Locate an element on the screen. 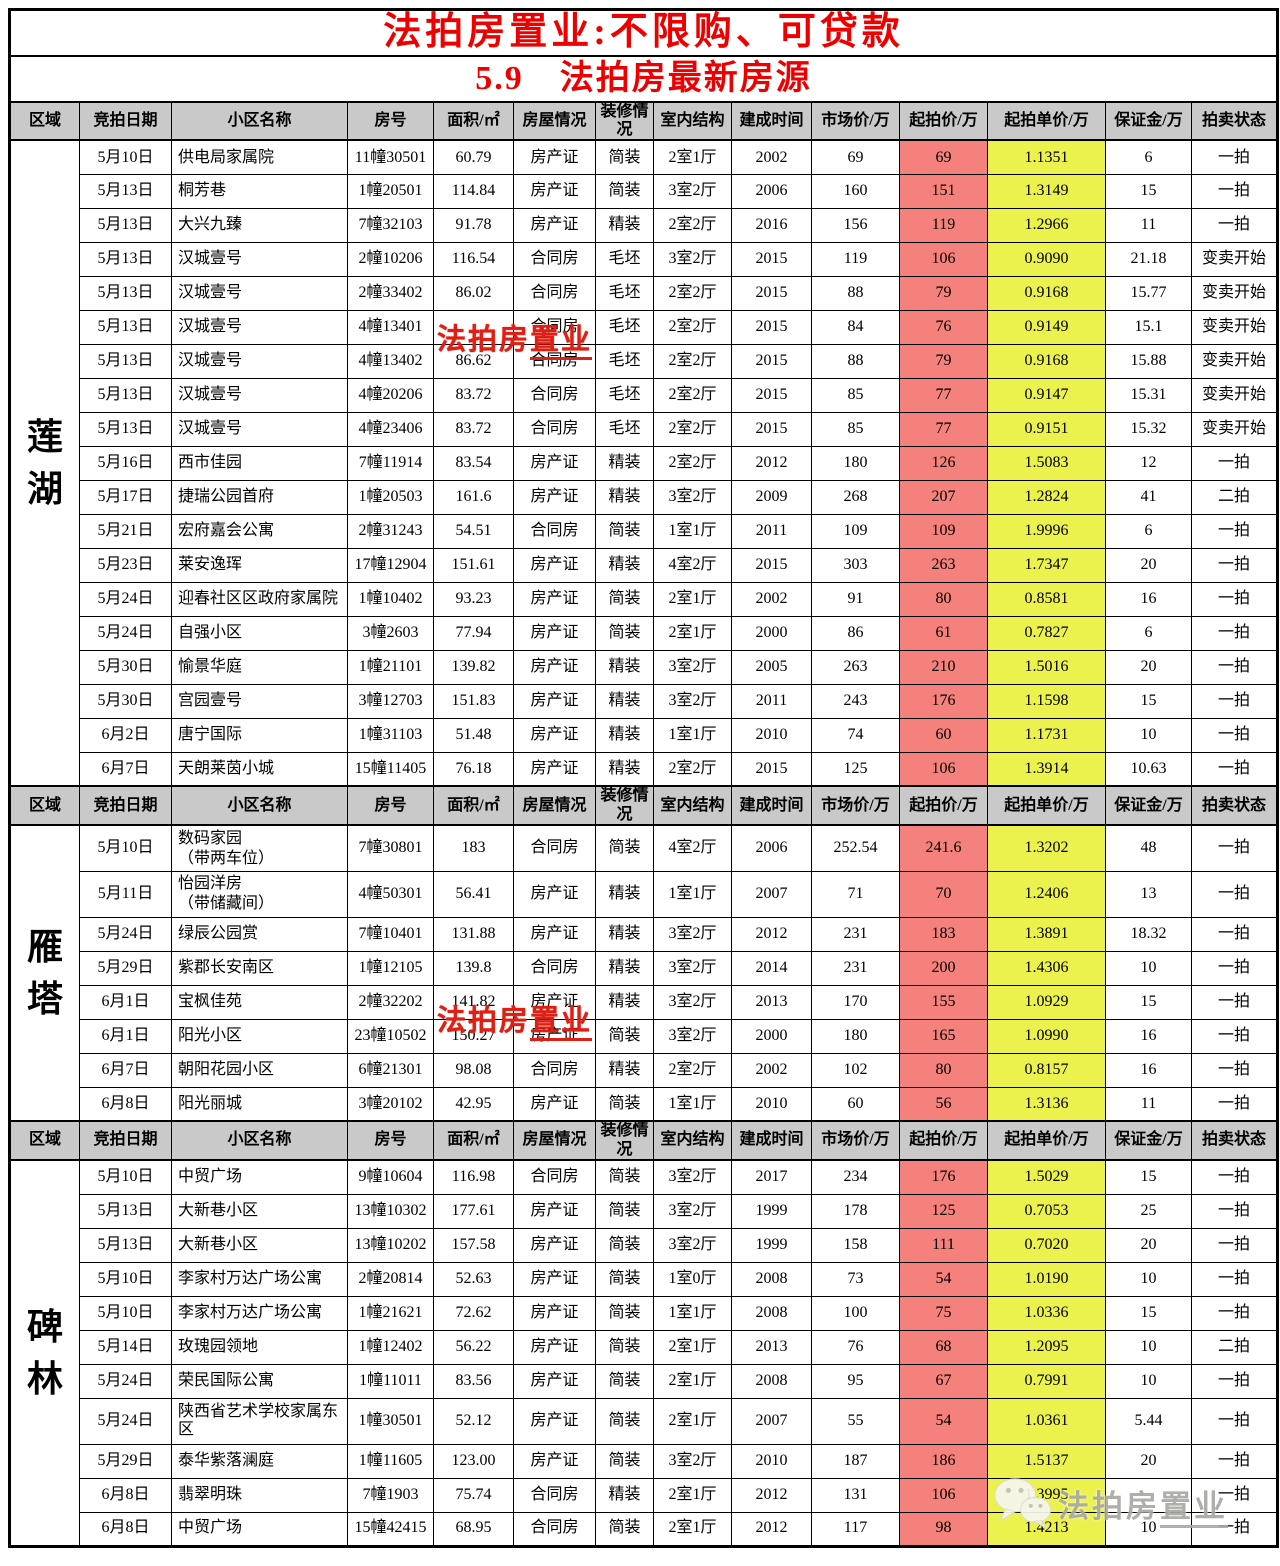 This screenshot has height=1566, width=1280. market-price-cell: 69 is located at coordinates (855, 157).